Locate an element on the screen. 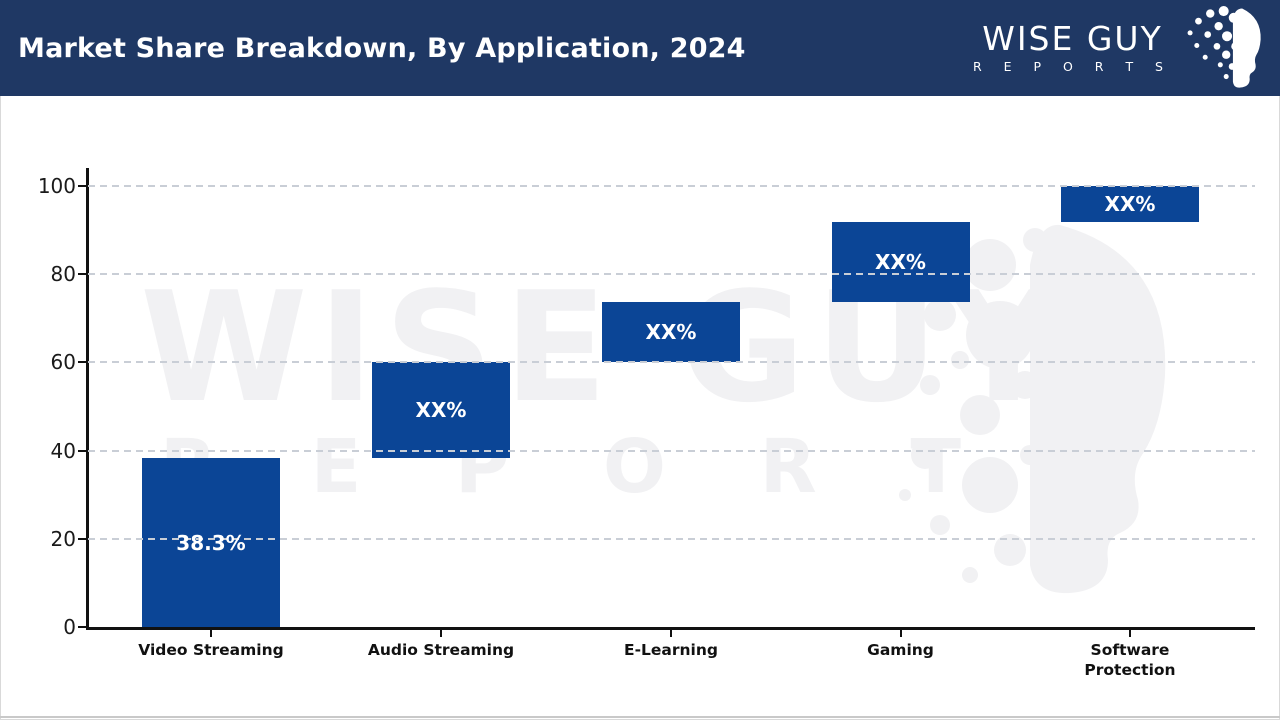 Image resolution: width=1280 pixels, height=720 pixels. watermark-text-sub: R E P O R T S is located at coordinates (651, 467).